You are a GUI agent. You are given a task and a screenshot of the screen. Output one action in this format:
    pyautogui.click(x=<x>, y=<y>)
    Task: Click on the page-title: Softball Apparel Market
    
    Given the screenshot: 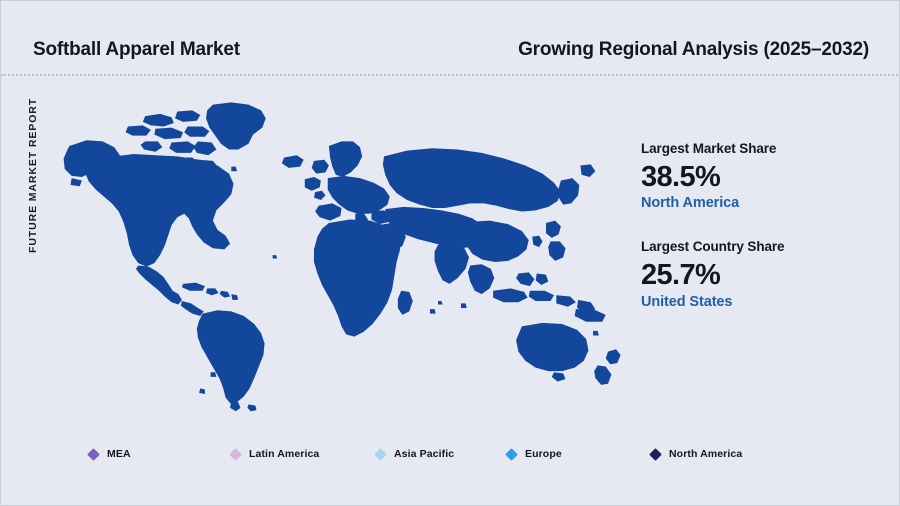 What is the action you would take?
    pyautogui.click(x=136, y=49)
    